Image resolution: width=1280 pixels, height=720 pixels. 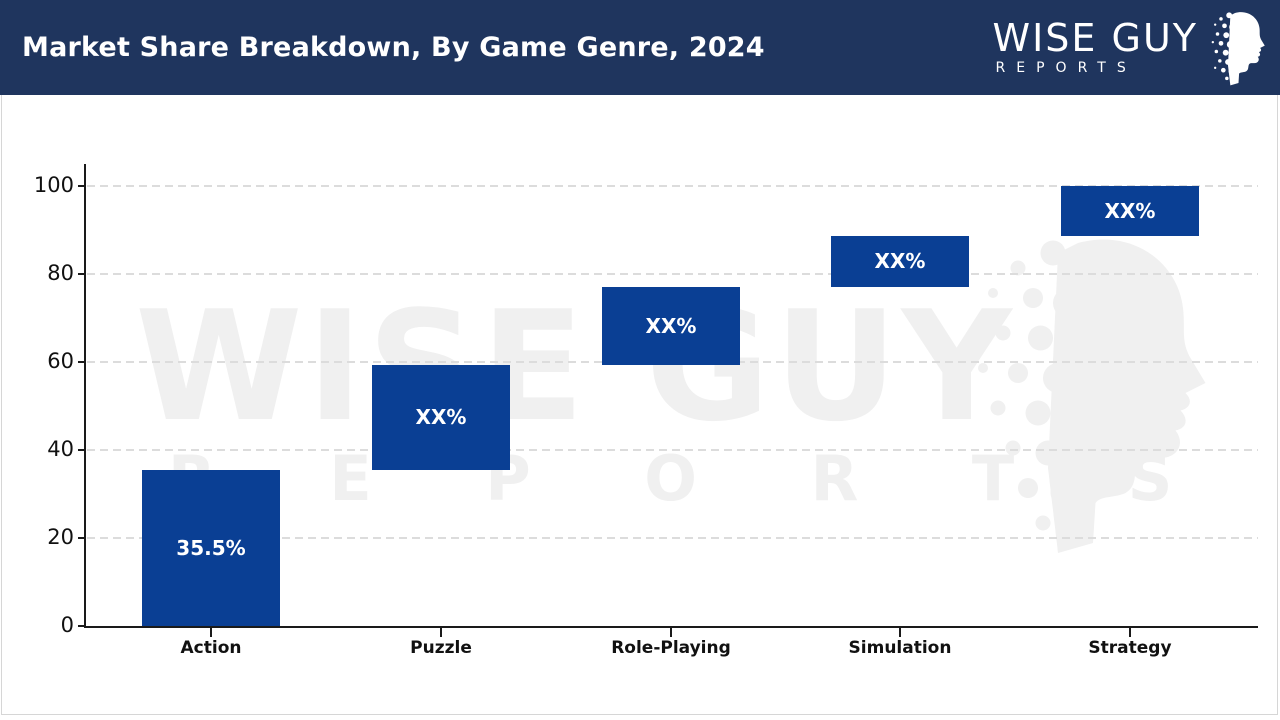 I want to click on watermark-subtitle-text: R E P O R T S, so click(x=693, y=478).